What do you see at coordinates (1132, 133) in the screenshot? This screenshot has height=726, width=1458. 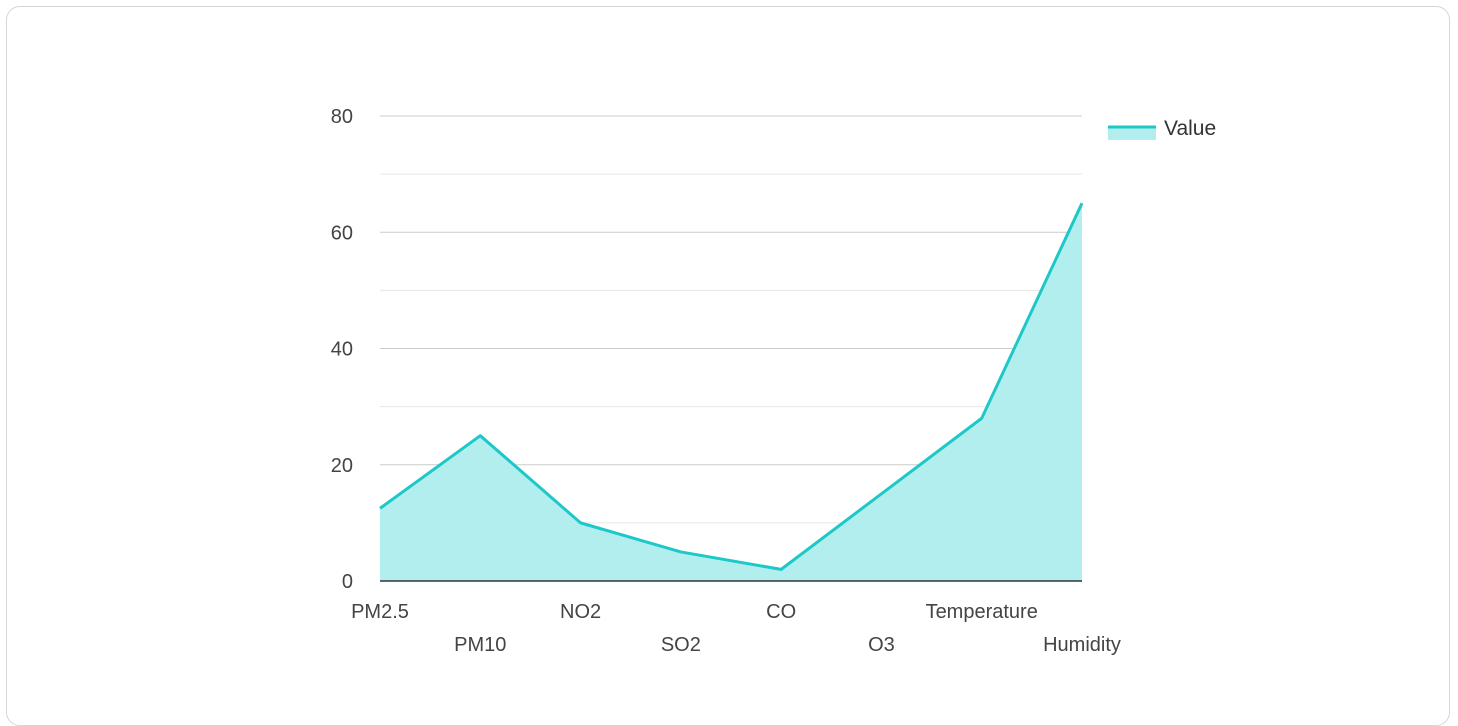 I see `legend-swatch-fill` at bounding box center [1132, 133].